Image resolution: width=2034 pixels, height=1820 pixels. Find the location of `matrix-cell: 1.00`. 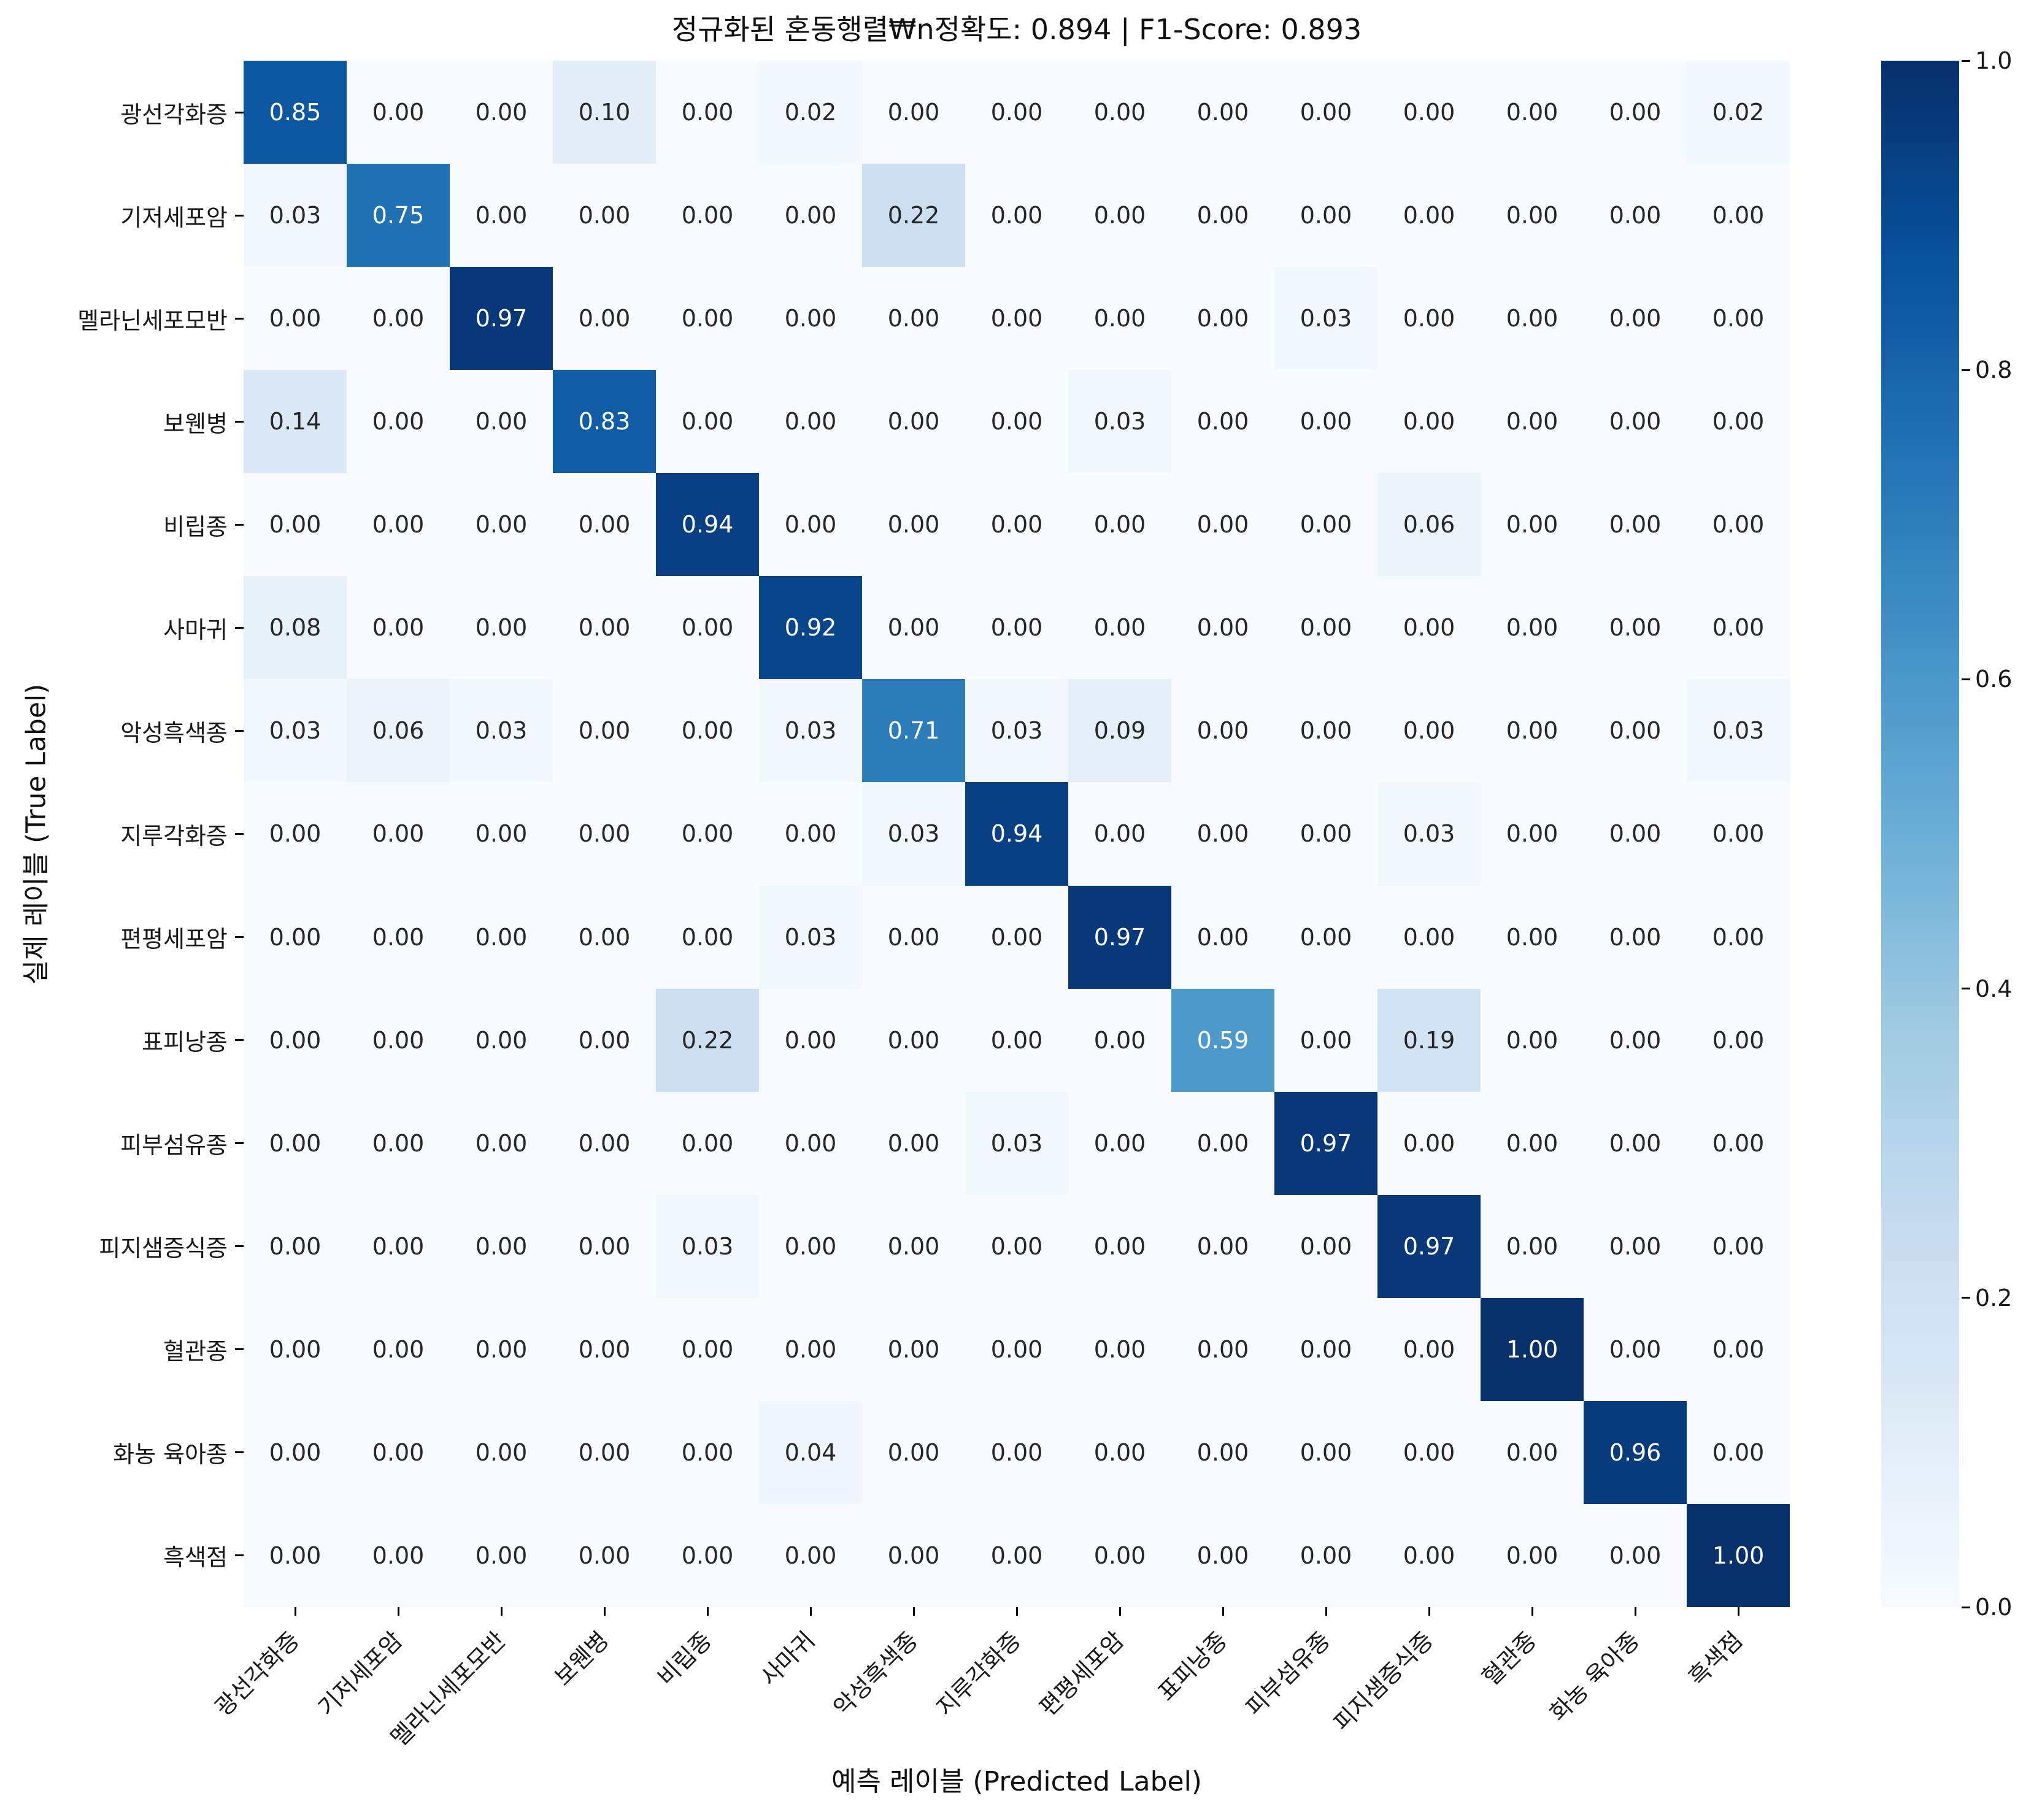

matrix-cell: 1.00 is located at coordinates (1738, 1555).